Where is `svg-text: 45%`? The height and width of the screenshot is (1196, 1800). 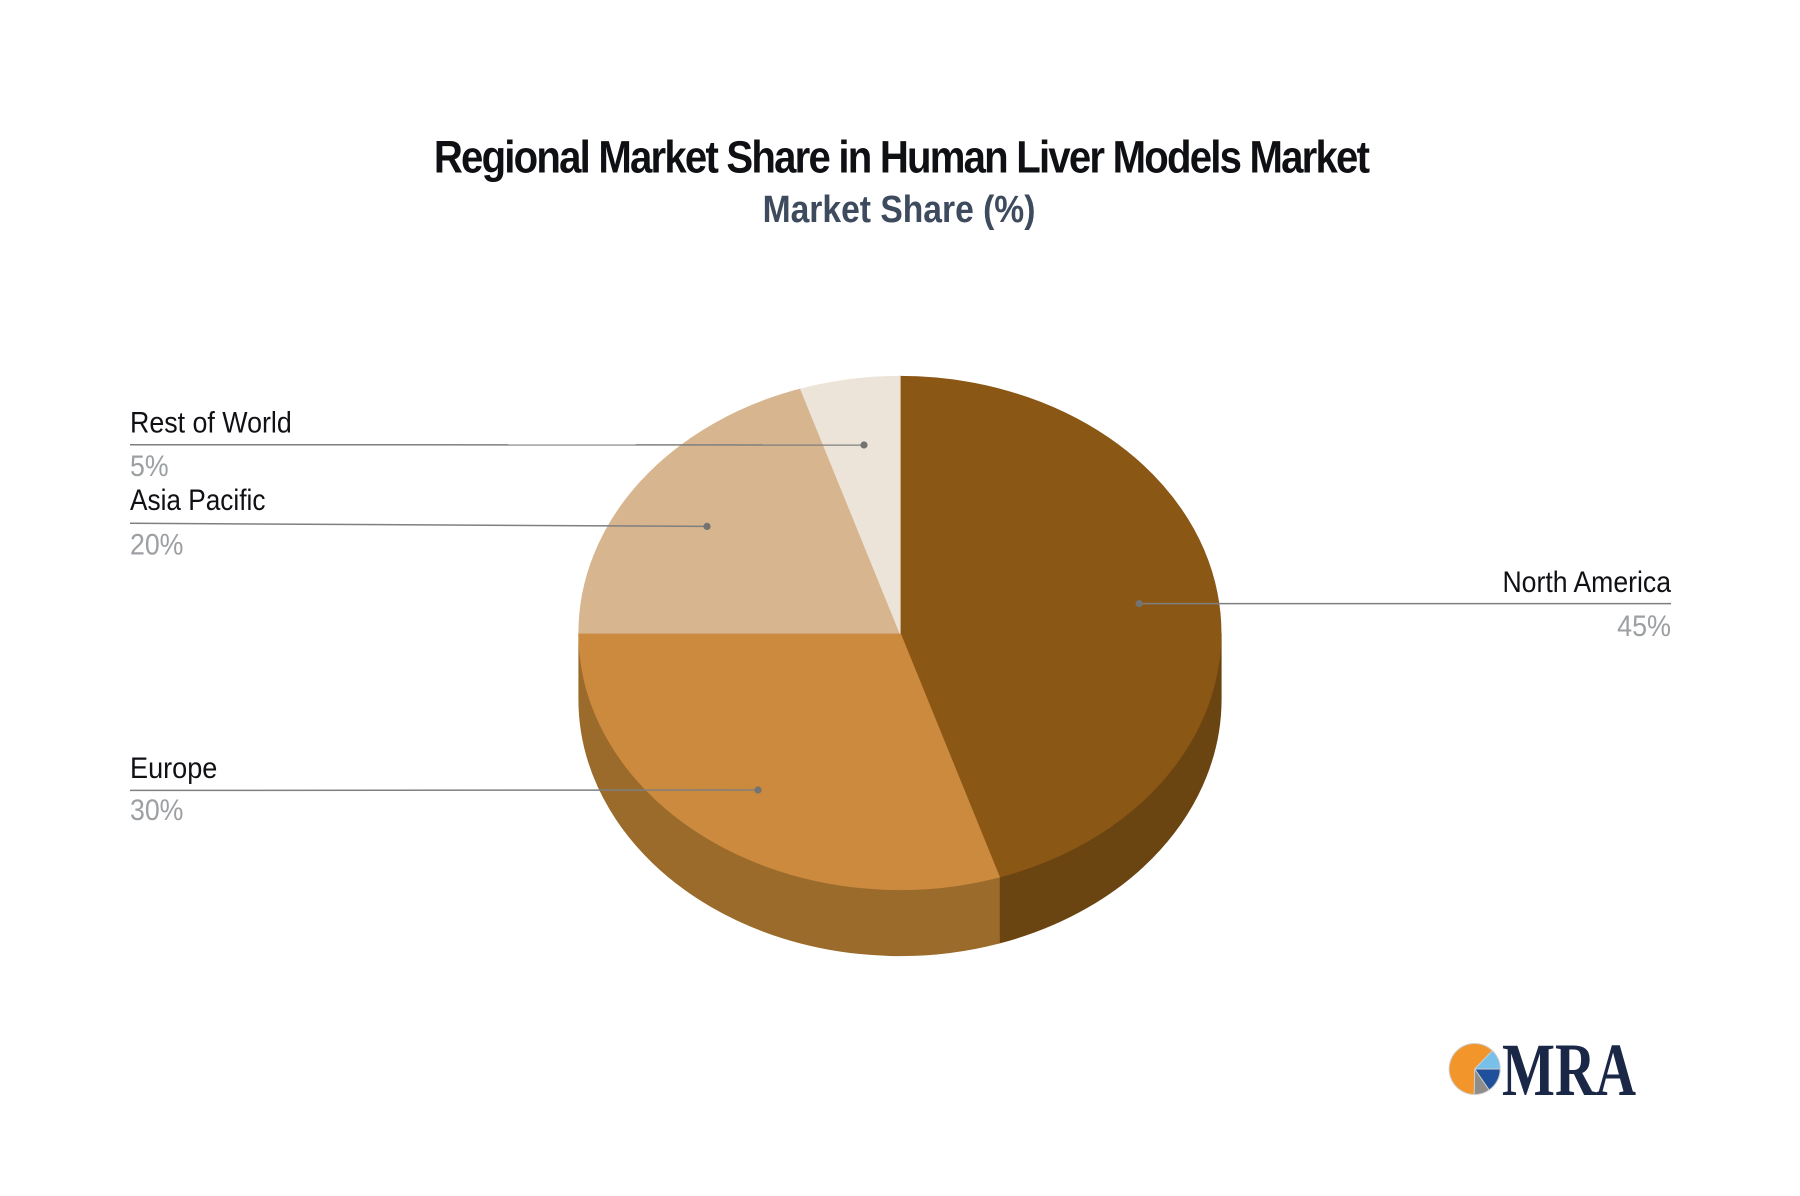
svg-text: 45% is located at coordinates (1644, 627).